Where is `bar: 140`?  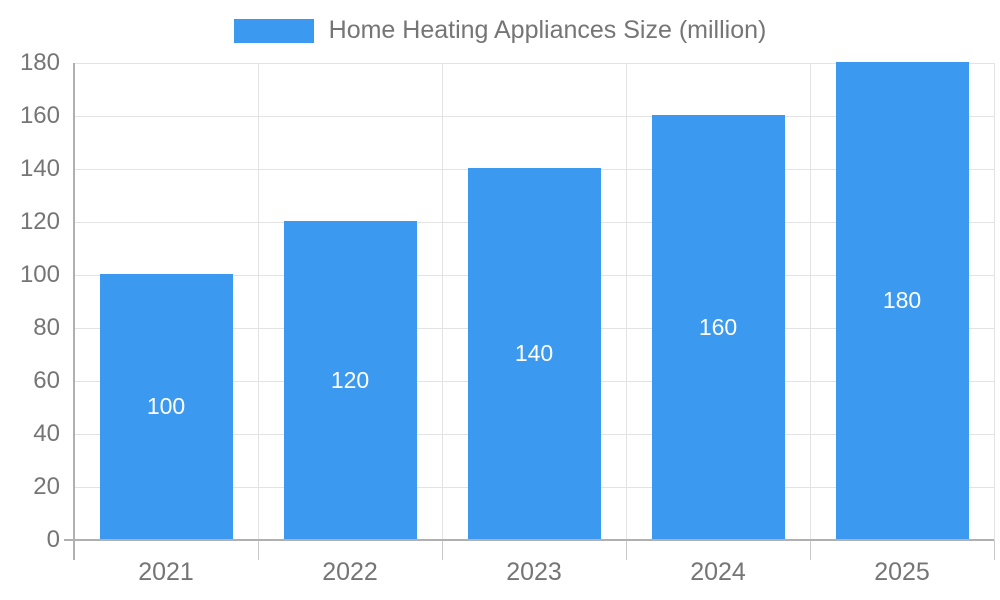 bar: 140 is located at coordinates (534, 353).